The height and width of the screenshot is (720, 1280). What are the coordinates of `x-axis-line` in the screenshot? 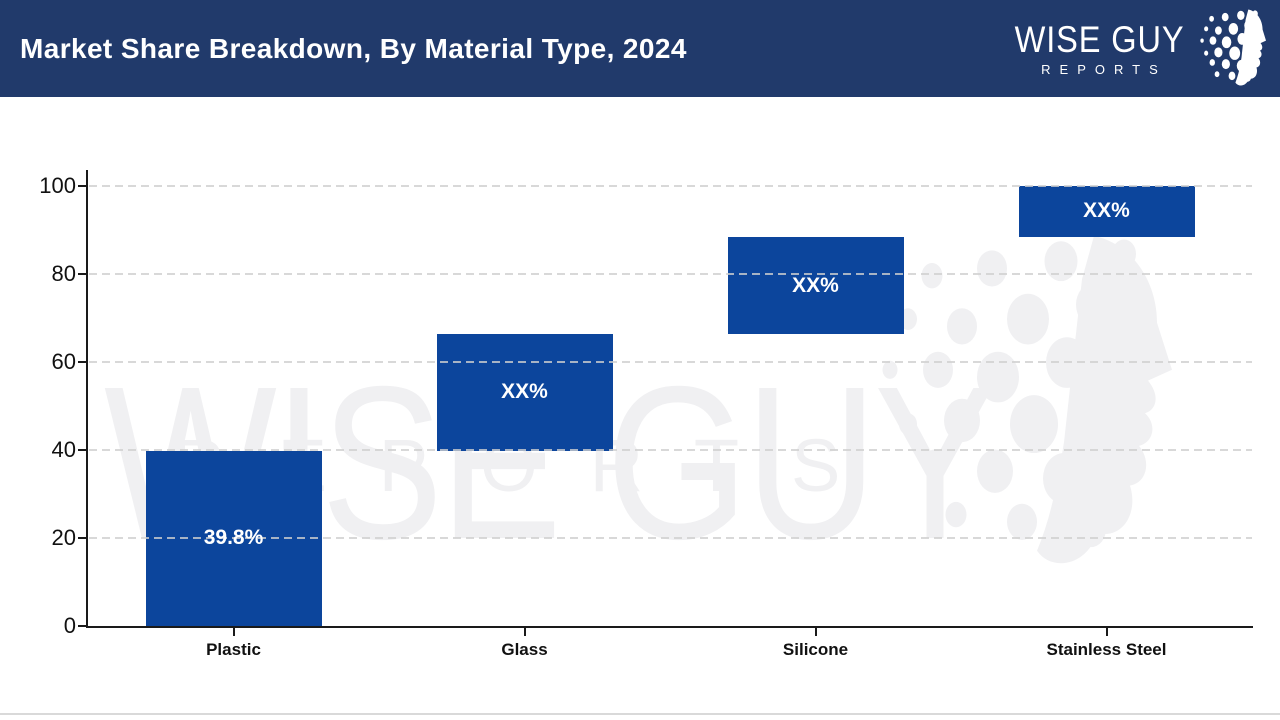 It's located at (669, 627).